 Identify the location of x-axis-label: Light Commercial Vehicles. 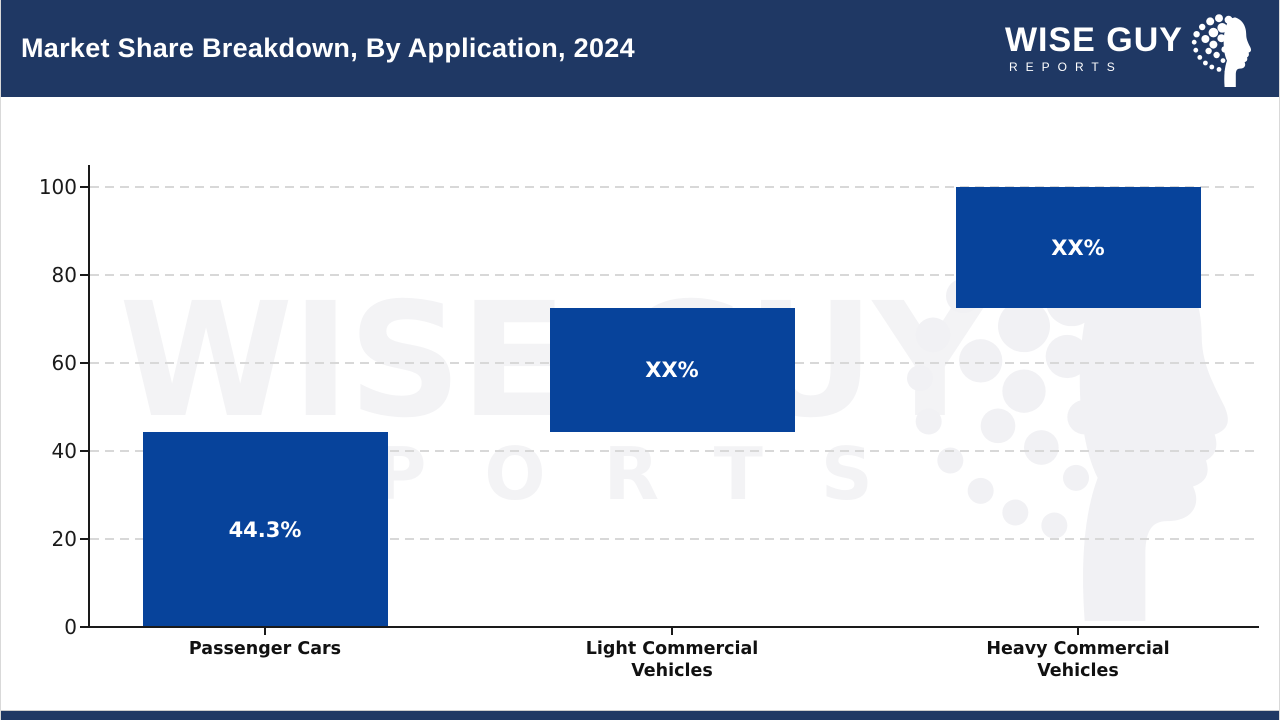
(672, 660).